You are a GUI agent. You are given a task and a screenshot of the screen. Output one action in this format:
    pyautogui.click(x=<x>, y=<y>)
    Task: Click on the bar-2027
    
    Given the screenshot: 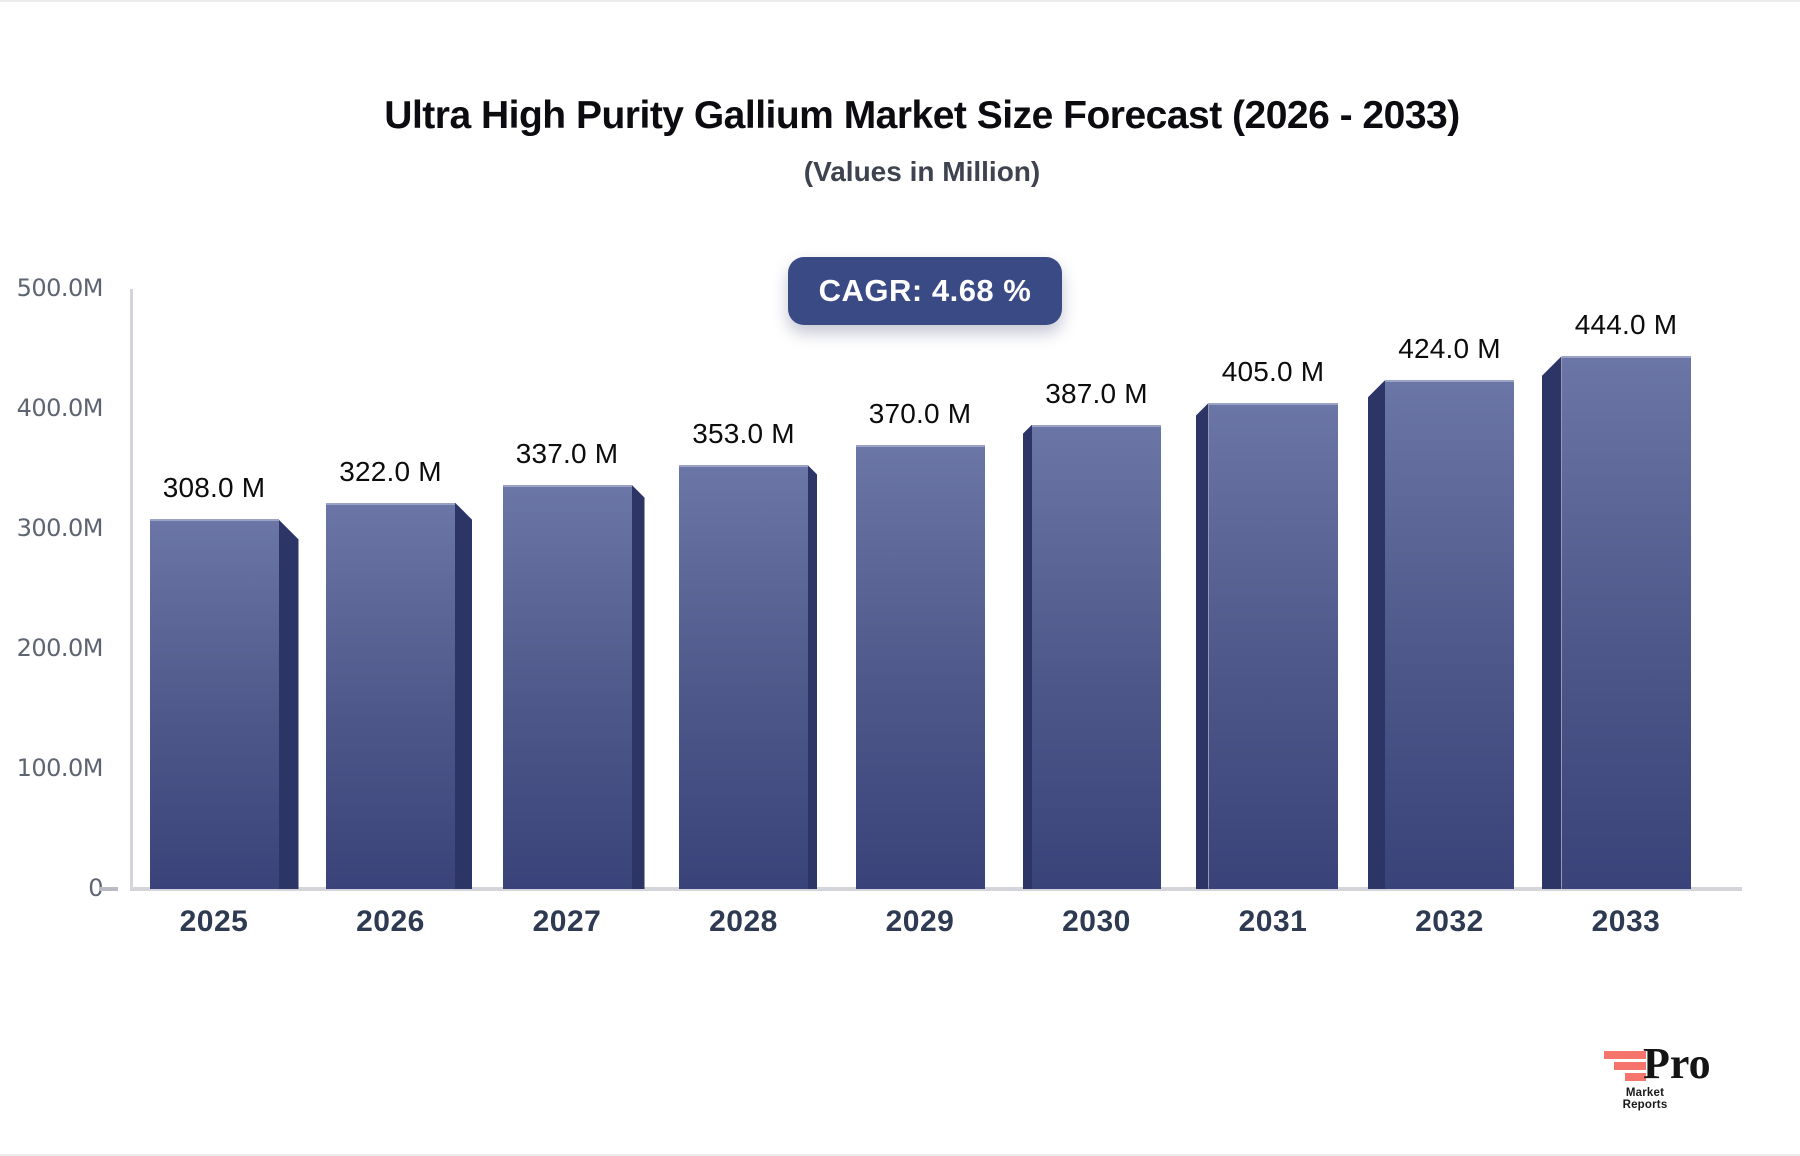 What is the action you would take?
    pyautogui.click(x=567, y=686)
    